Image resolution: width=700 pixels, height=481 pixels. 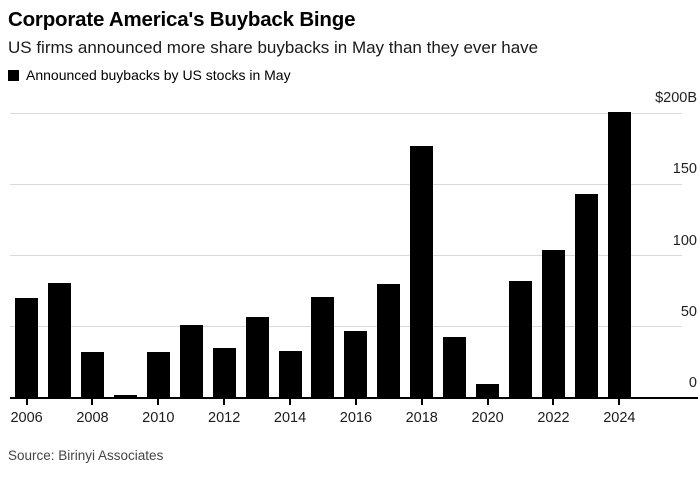 I want to click on x-axis-label-2020: 2020, so click(x=487, y=418).